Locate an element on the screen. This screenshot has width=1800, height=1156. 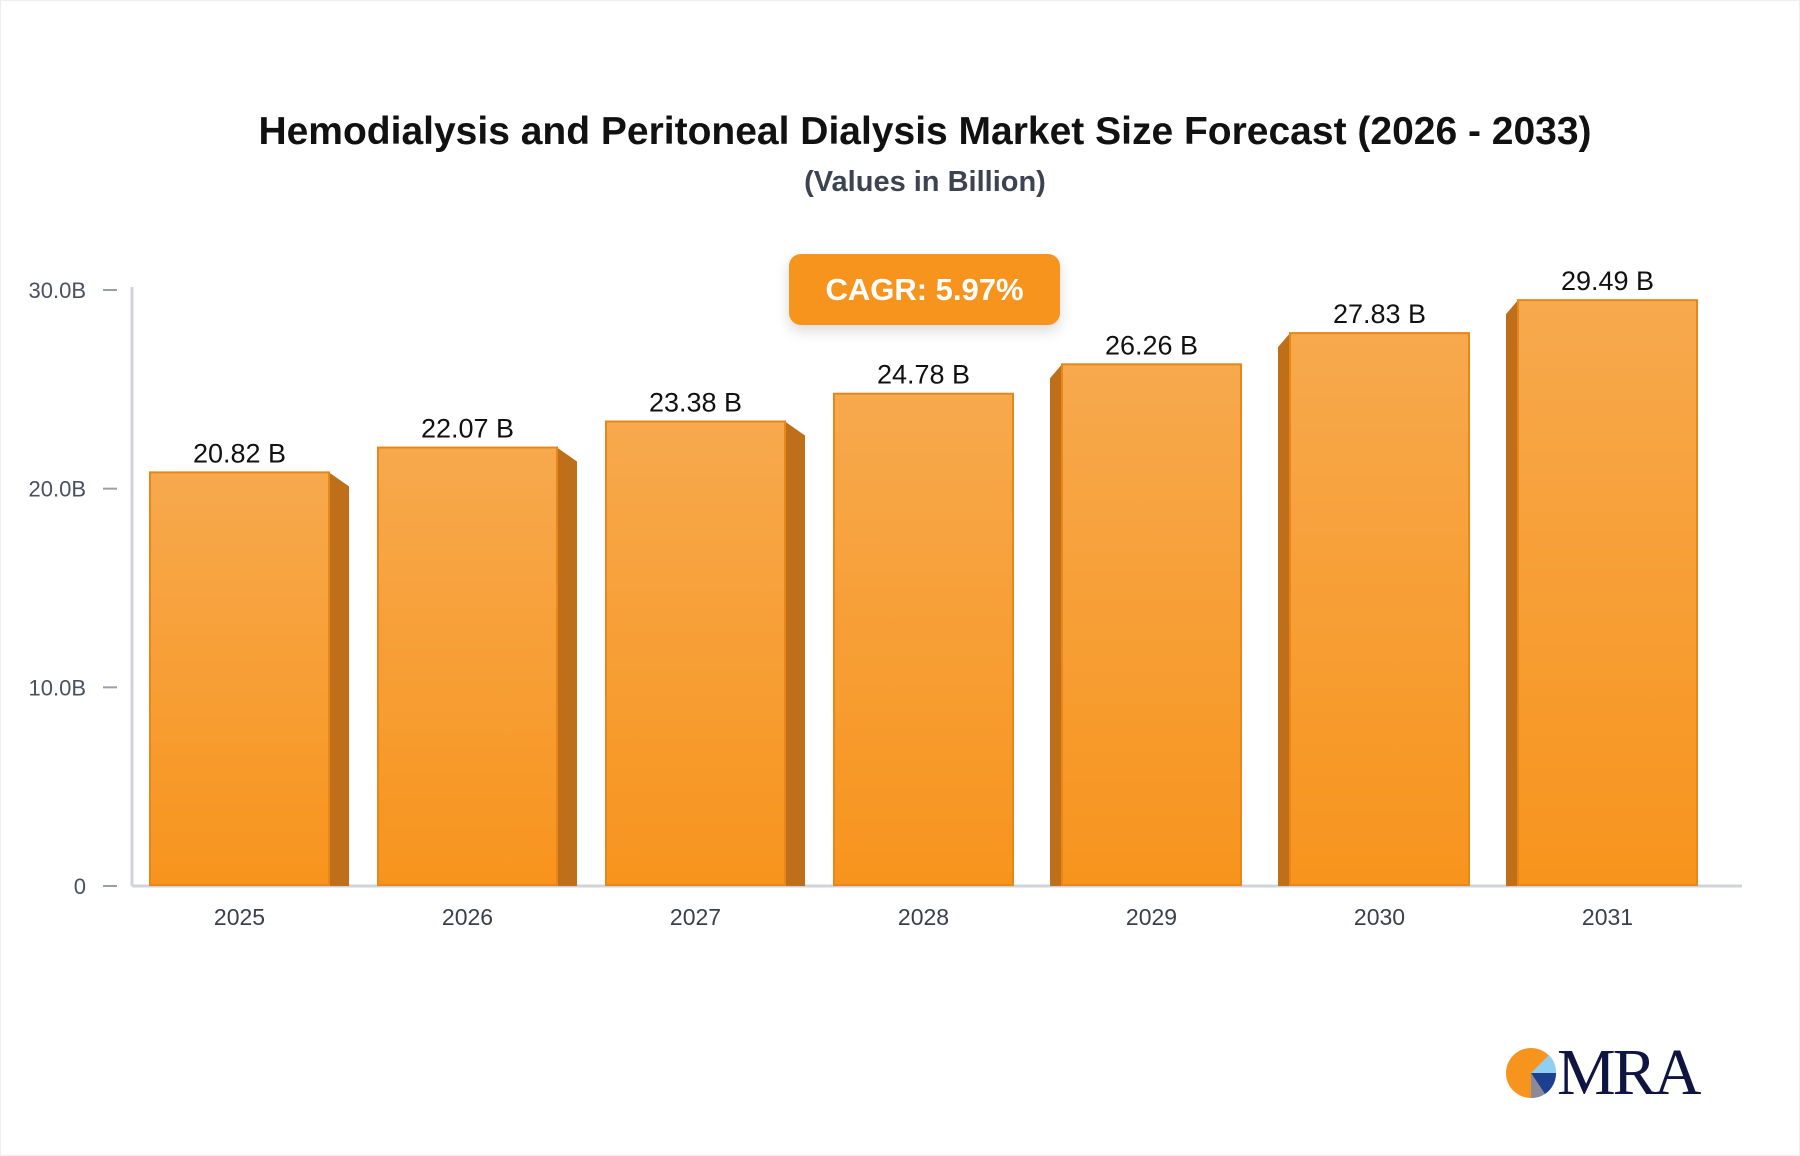
x-tick-label: 2030 is located at coordinates (1379, 917).